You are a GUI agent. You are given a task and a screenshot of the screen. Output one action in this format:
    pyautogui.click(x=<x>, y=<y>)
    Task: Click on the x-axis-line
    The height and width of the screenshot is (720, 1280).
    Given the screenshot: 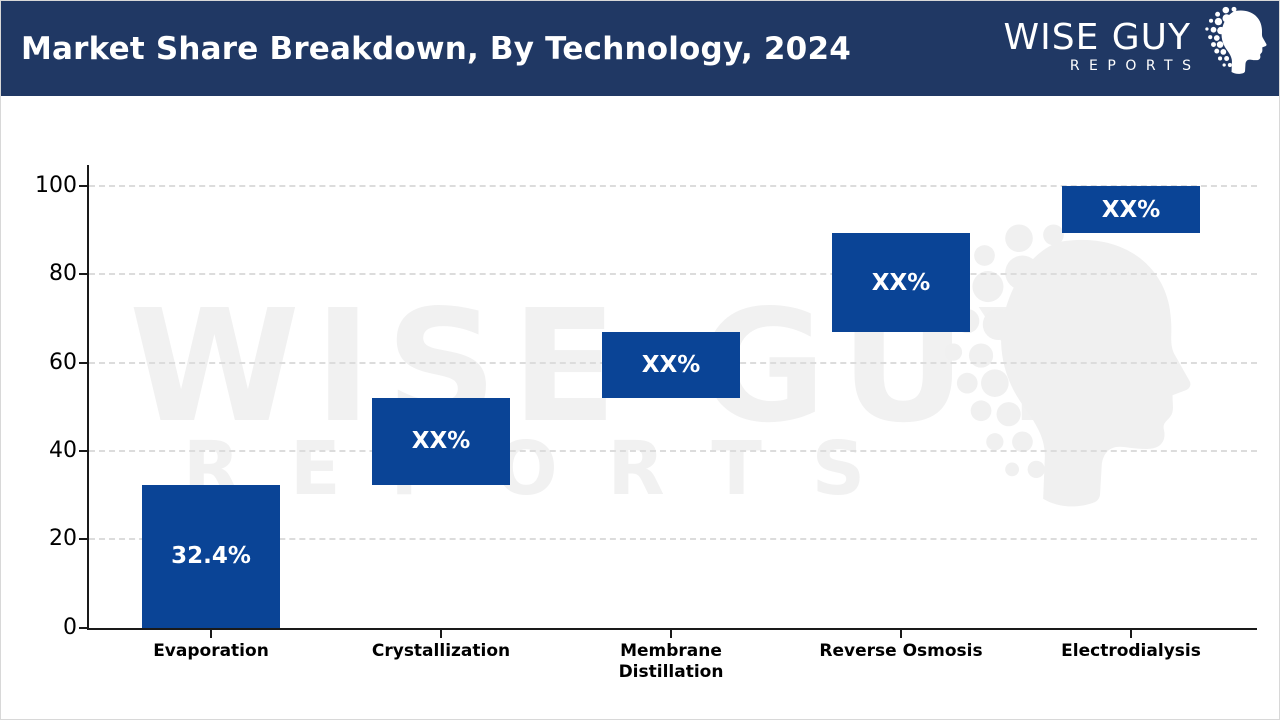 What is the action you would take?
    pyautogui.click(x=672, y=628)
    